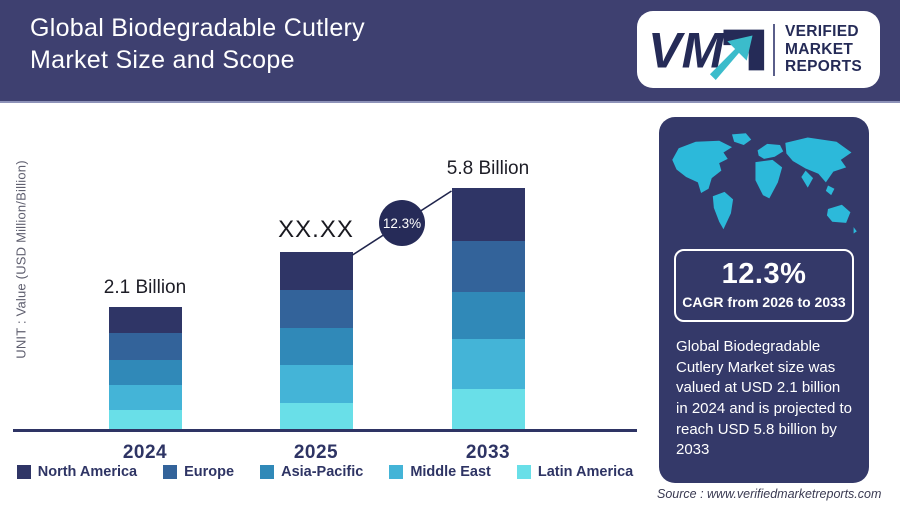 The image size is (900, 506). I want to click on legend-swatch-asia-pacific, so click(267, 472).